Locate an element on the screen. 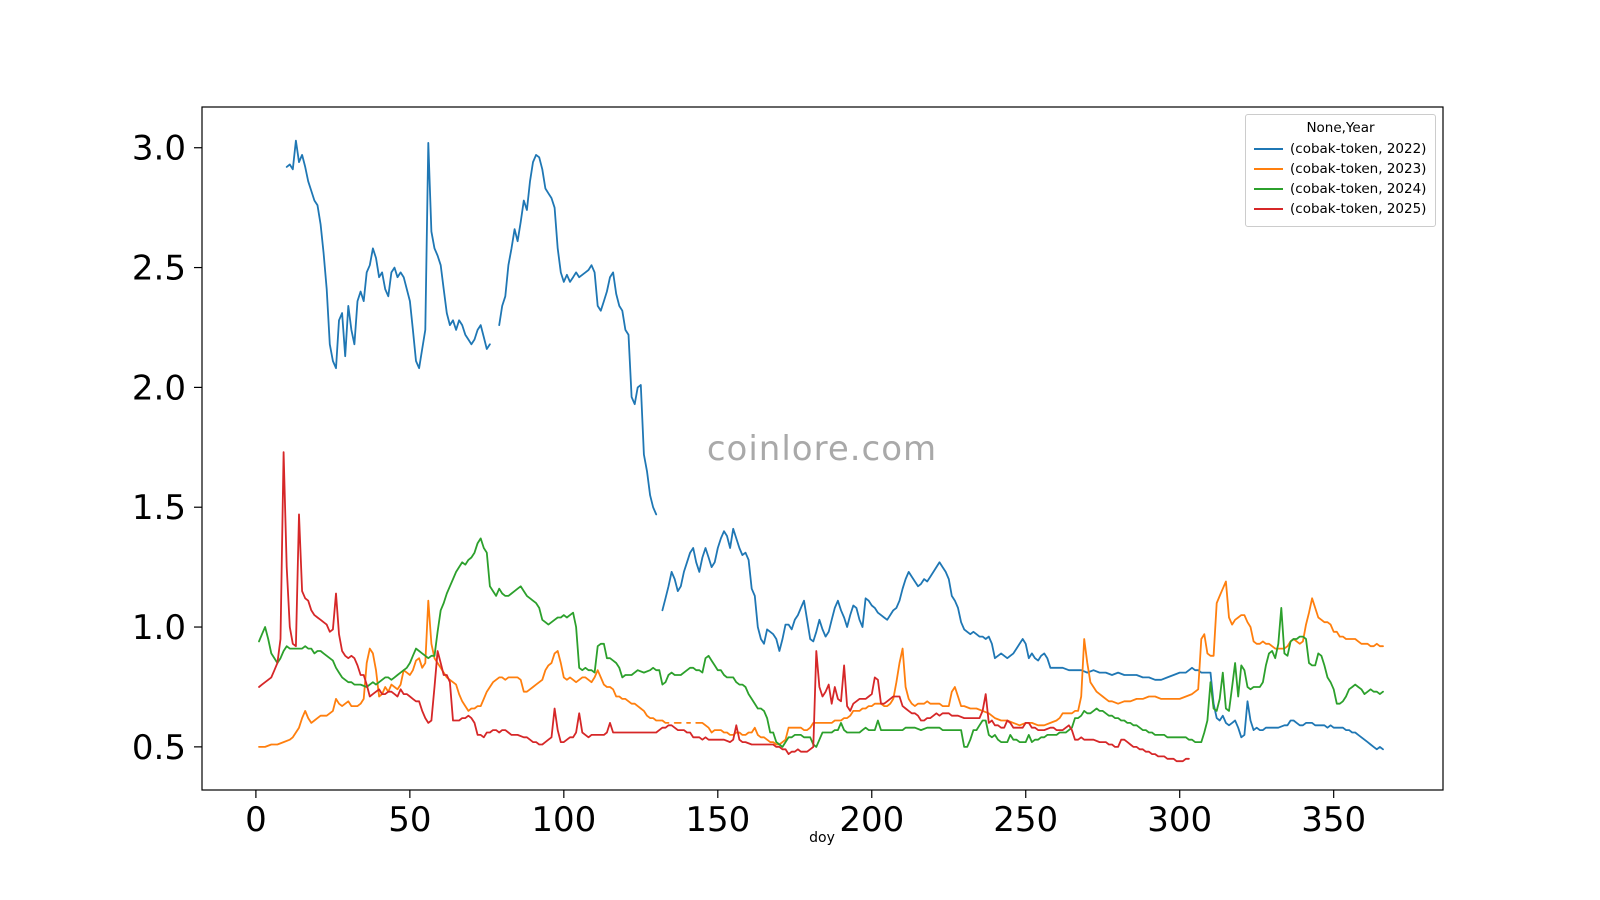 The width and height of the screenshot is (1600, 900). y-tick-label: 0.5 is located at coordinates (159, 748).